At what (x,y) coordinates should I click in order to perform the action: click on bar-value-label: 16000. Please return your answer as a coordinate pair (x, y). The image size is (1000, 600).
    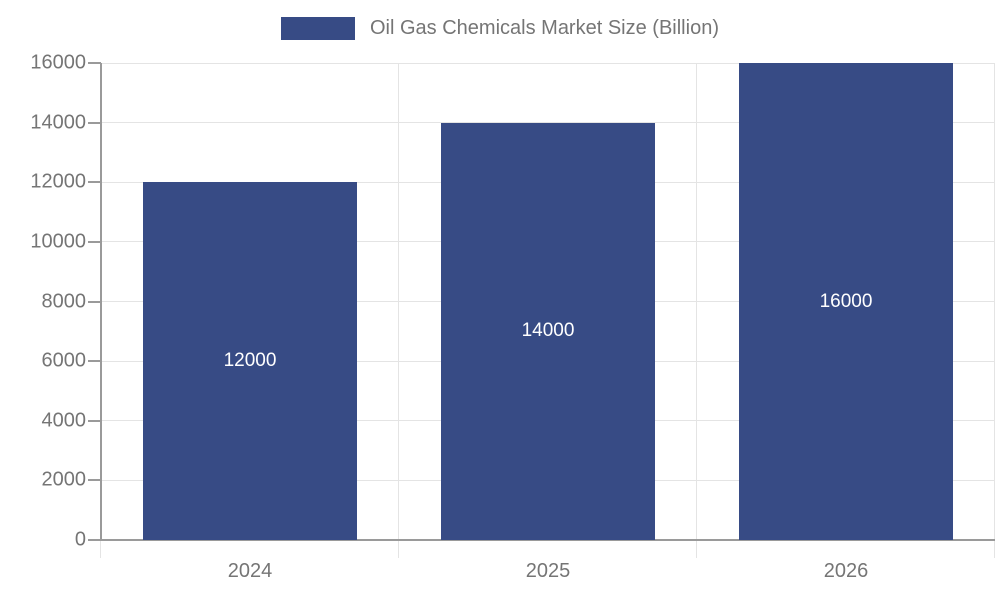
    Looking at the image, I should click on (846, 301).